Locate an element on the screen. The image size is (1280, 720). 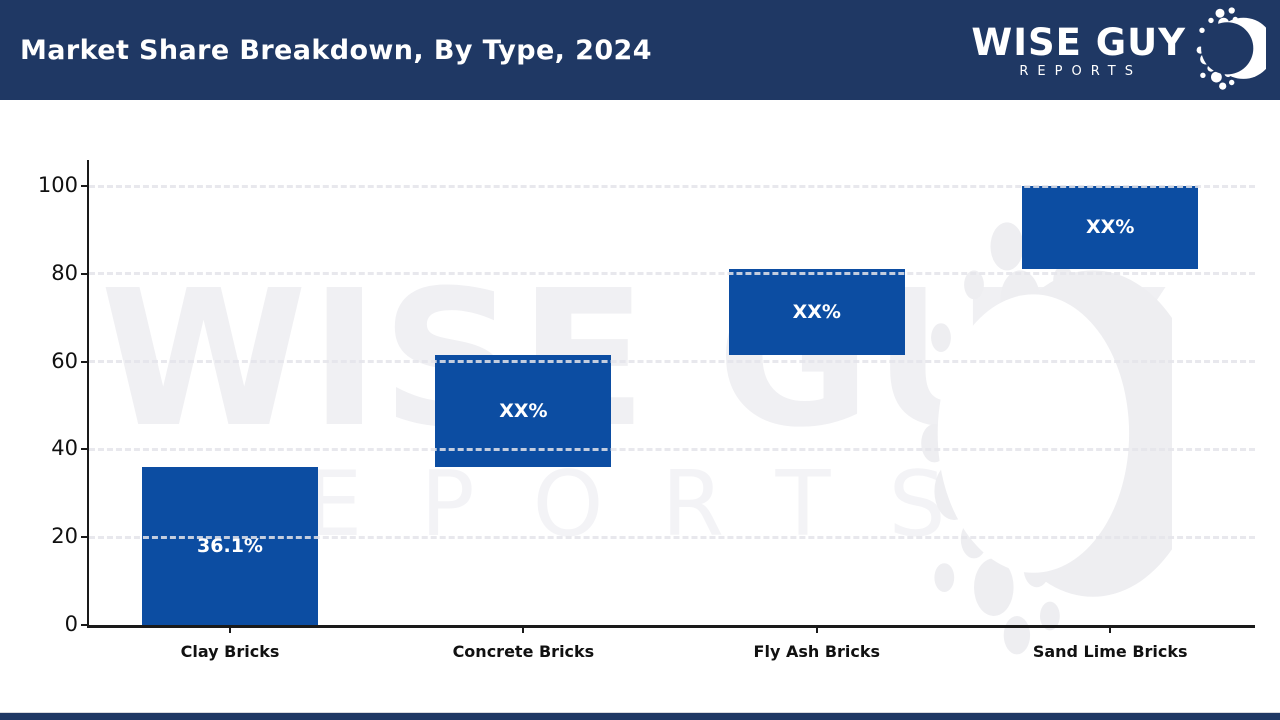
x-axis-line is located at coordinates (671, 626).